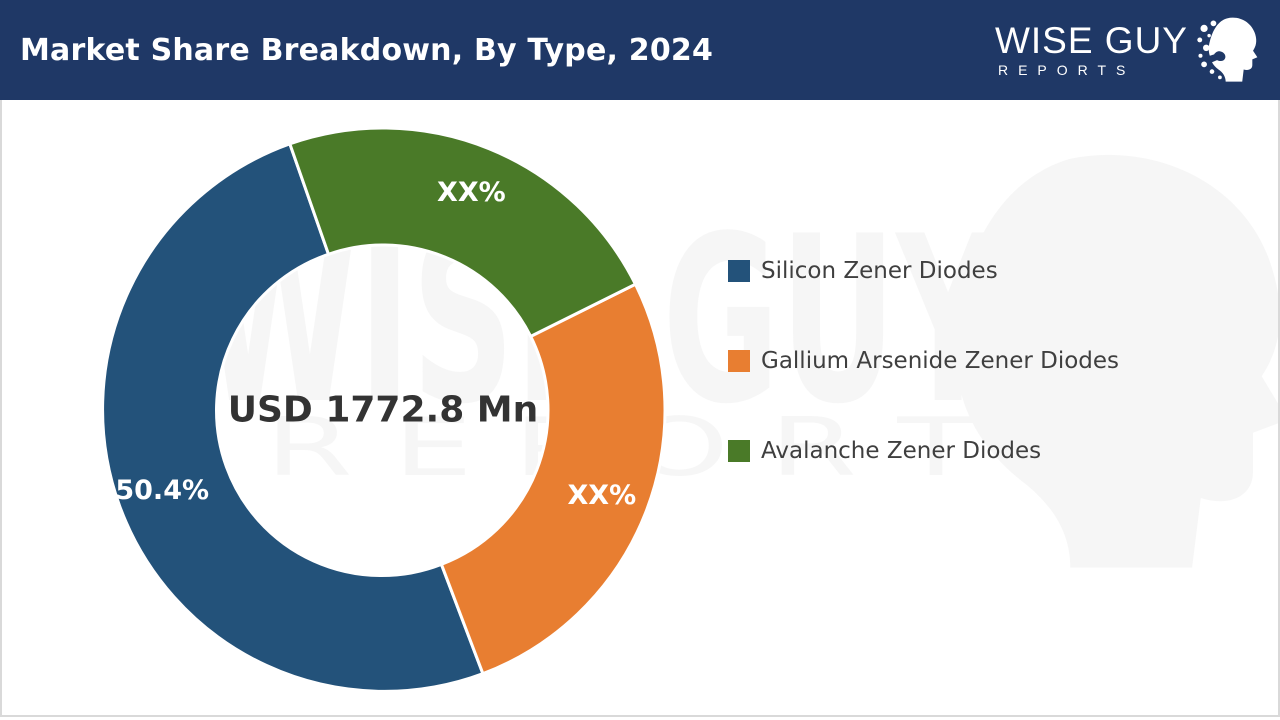 Image resolution: width=1280 pixels, height=720 pixels. I want to click on wiseguy-face-icon, so click(1227, 49).